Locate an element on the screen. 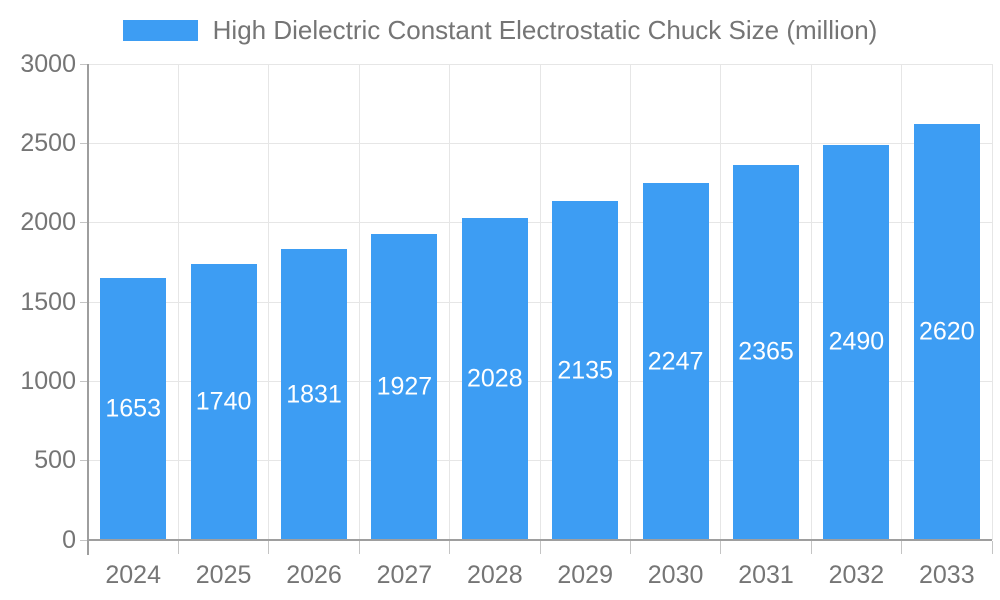 This screenshot has width=1000, height=600. bar-value-label: 1927 is located at coordinates (404, 386).